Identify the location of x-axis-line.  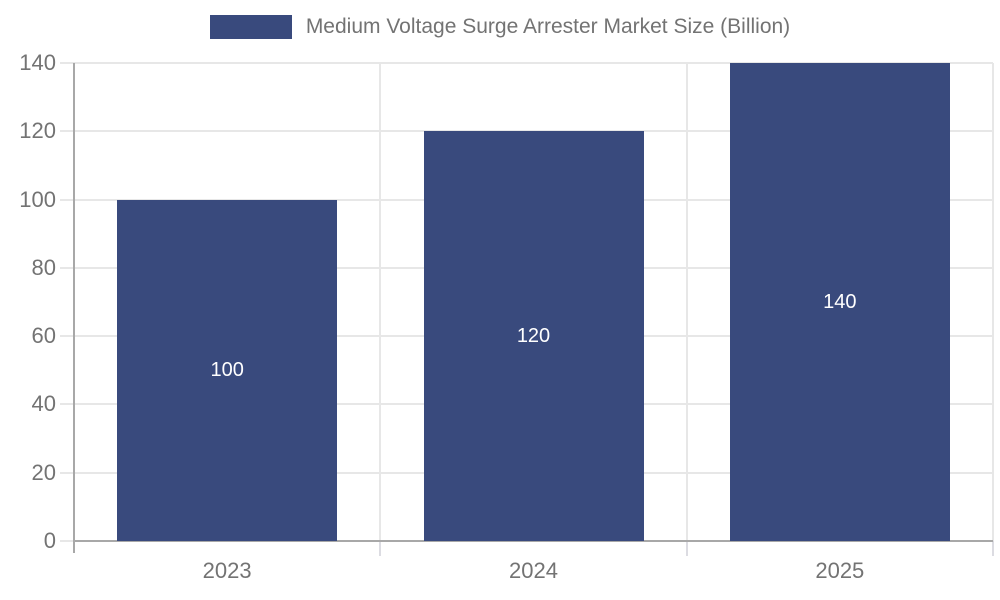
(533, 541).